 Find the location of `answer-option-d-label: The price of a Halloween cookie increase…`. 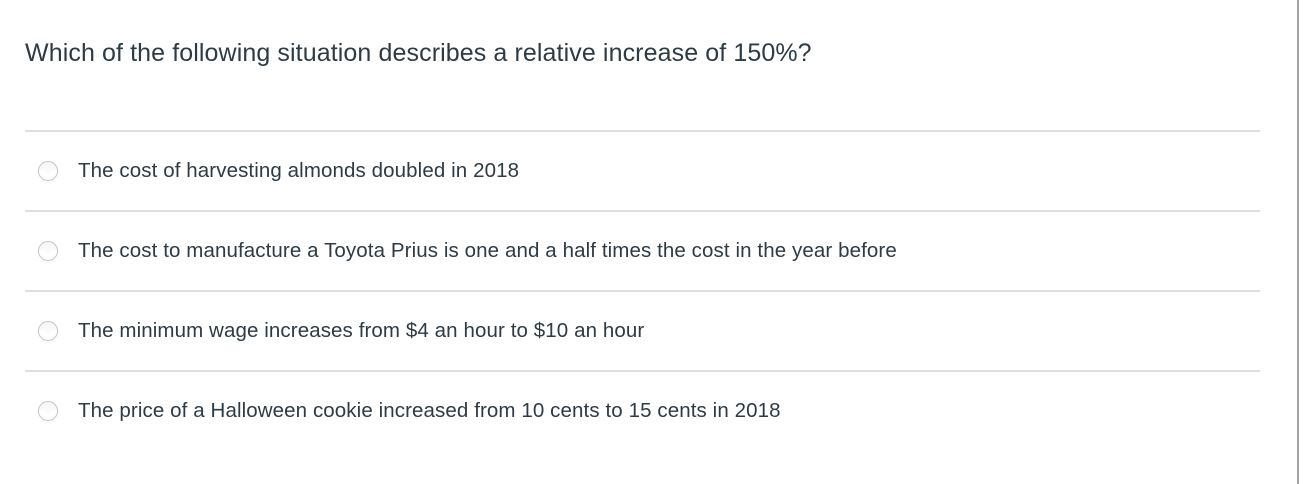

answer-option-d-label: The price of a Halloween cookie increase… is located at coordinates (429, 410).